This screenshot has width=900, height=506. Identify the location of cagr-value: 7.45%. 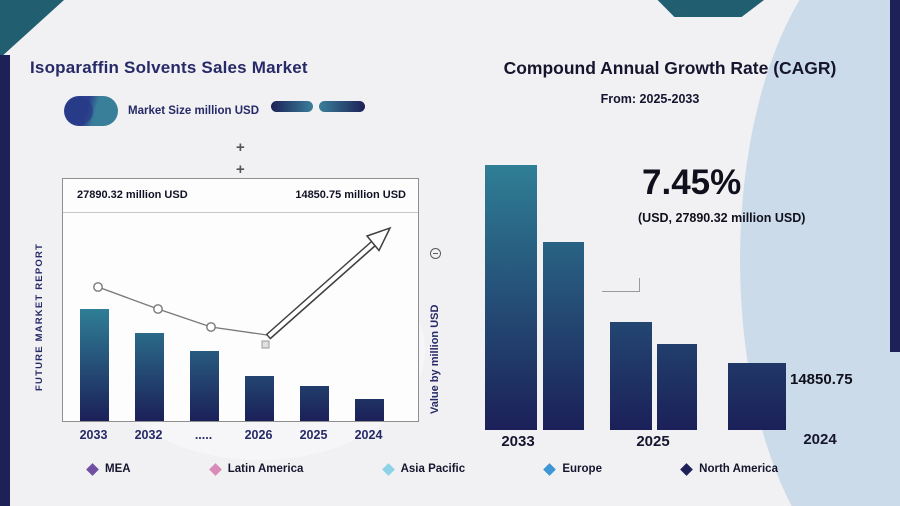
(692, 182).